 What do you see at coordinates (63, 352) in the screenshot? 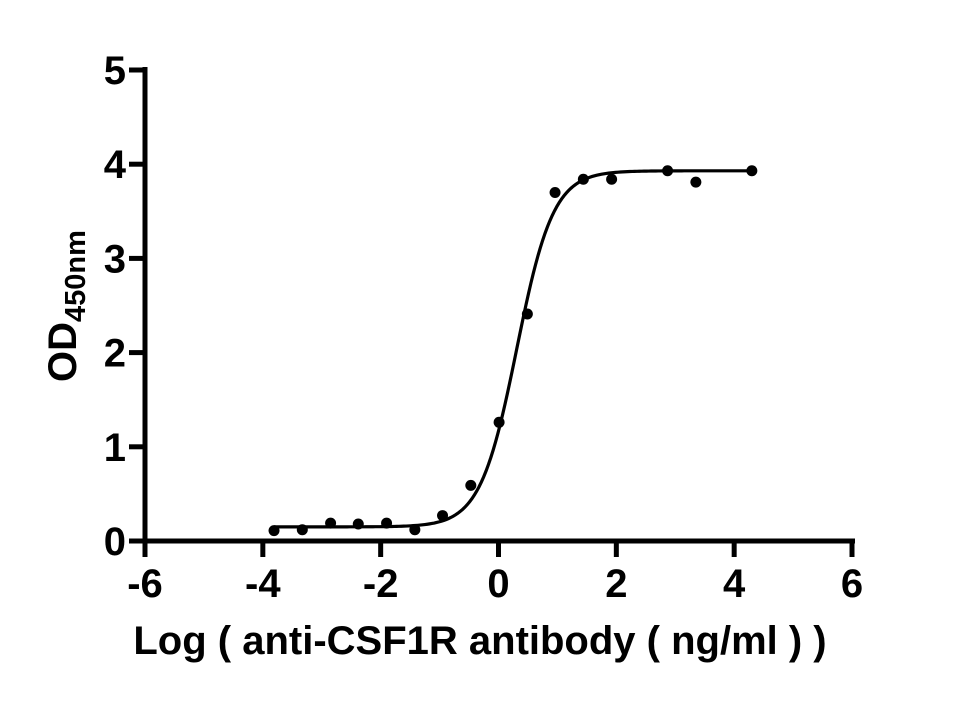
I see `y-axis-title-main: OD` at bounding box center [63, 352].